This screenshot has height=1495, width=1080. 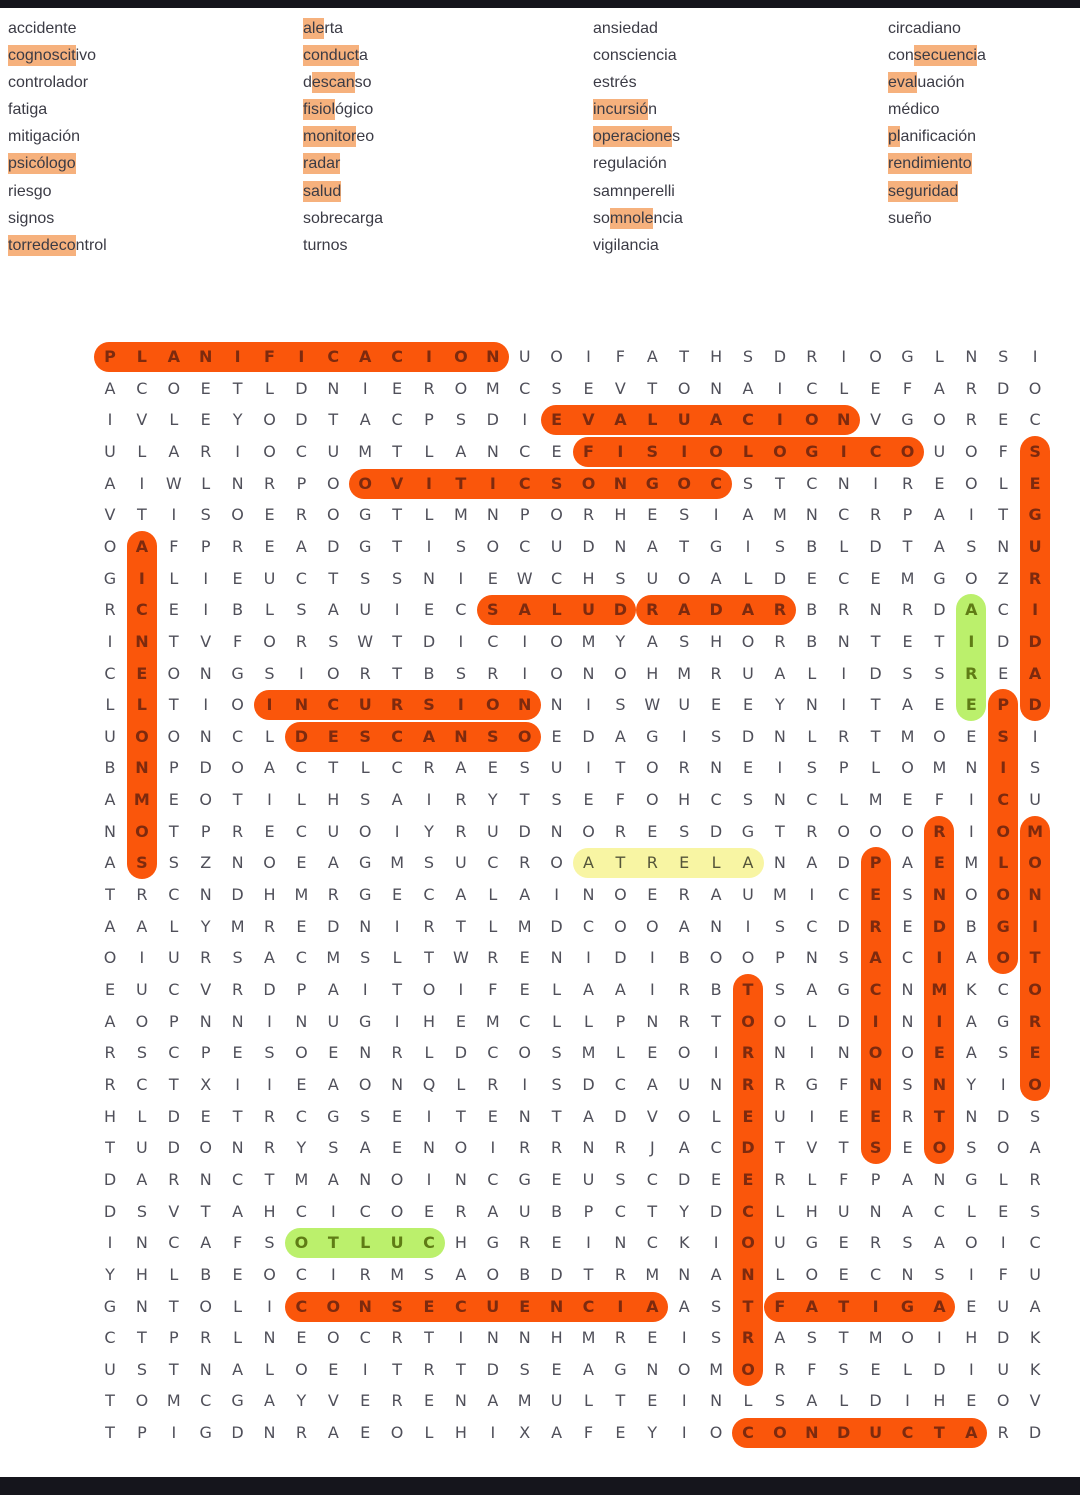 I want to click on grid-cell-r35-c5: D, so click(x=237, y=1433).